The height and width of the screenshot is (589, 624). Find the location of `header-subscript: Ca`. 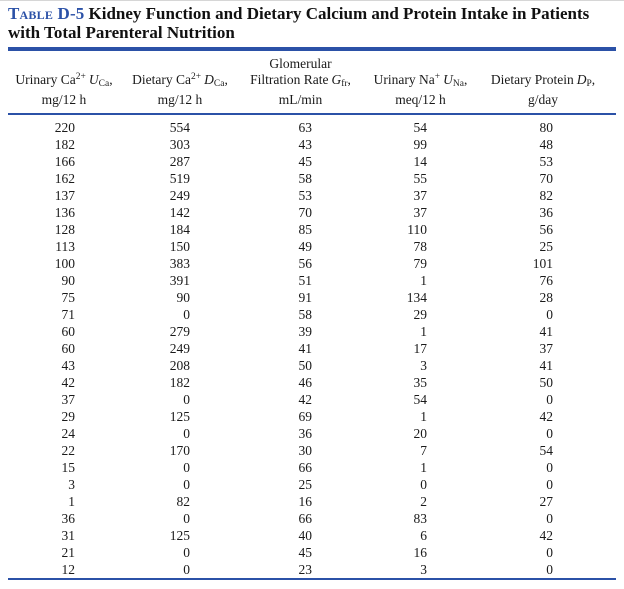

header-subscript: Ca is located at coordinates (219, 84).